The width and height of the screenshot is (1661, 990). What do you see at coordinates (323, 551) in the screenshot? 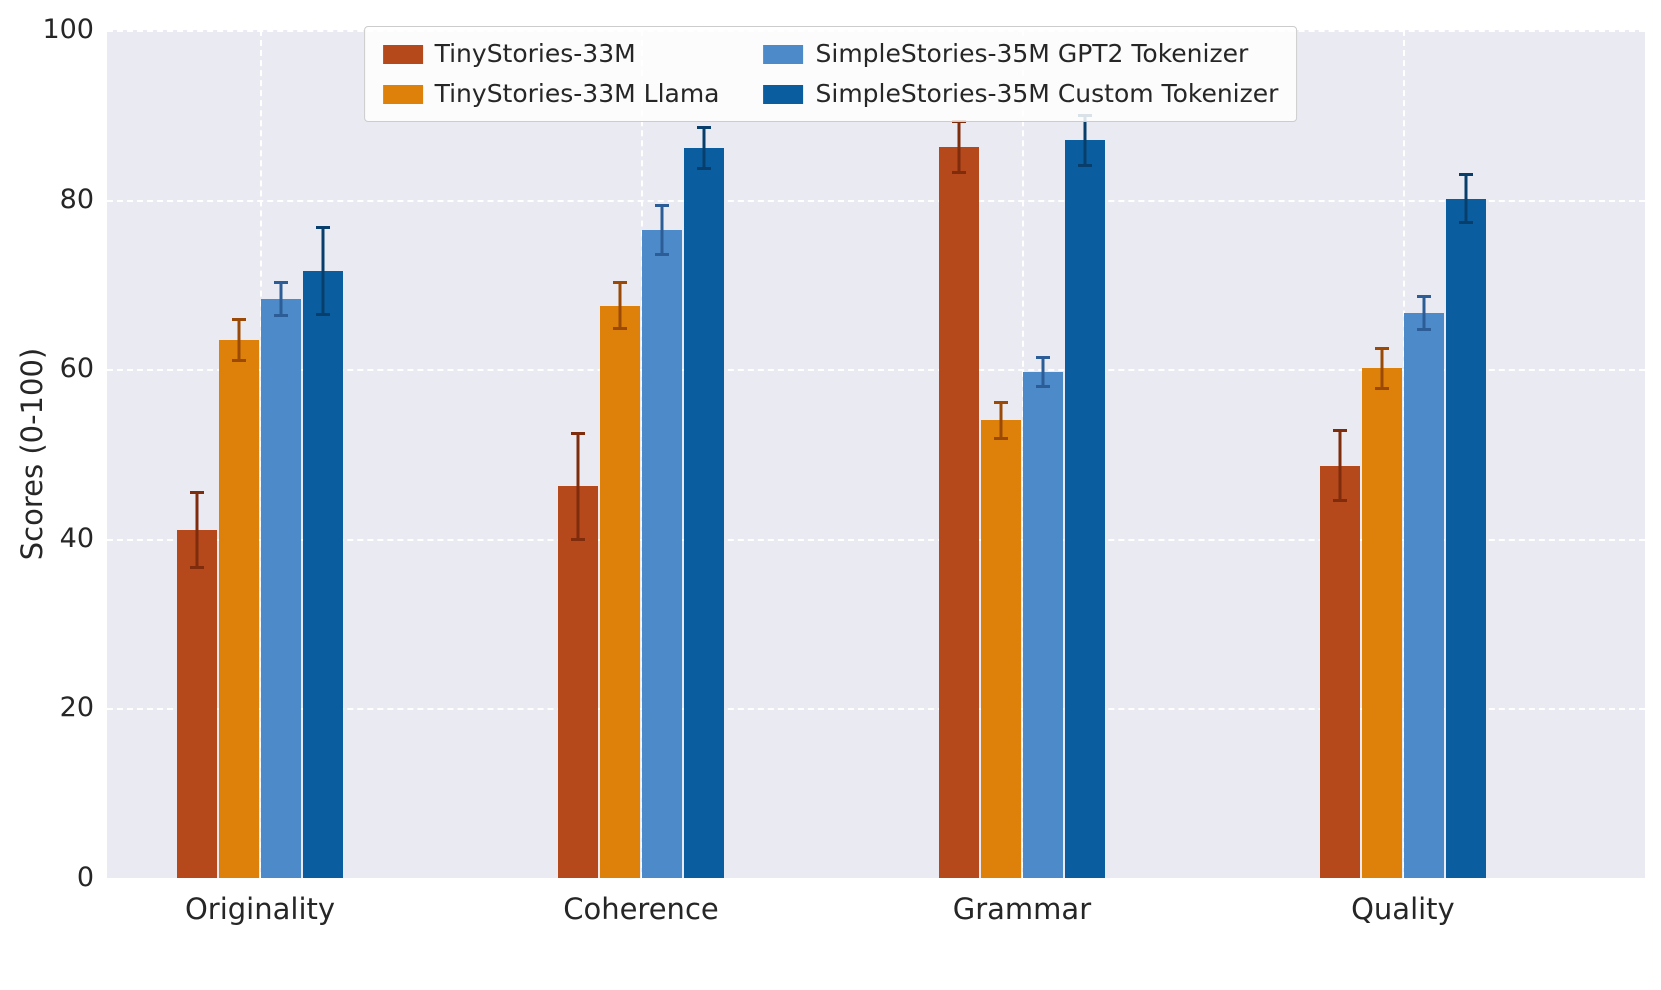
I see `bar-simplestories-35m-custom-tokenizer-originality` at bounding box center [323, 551].